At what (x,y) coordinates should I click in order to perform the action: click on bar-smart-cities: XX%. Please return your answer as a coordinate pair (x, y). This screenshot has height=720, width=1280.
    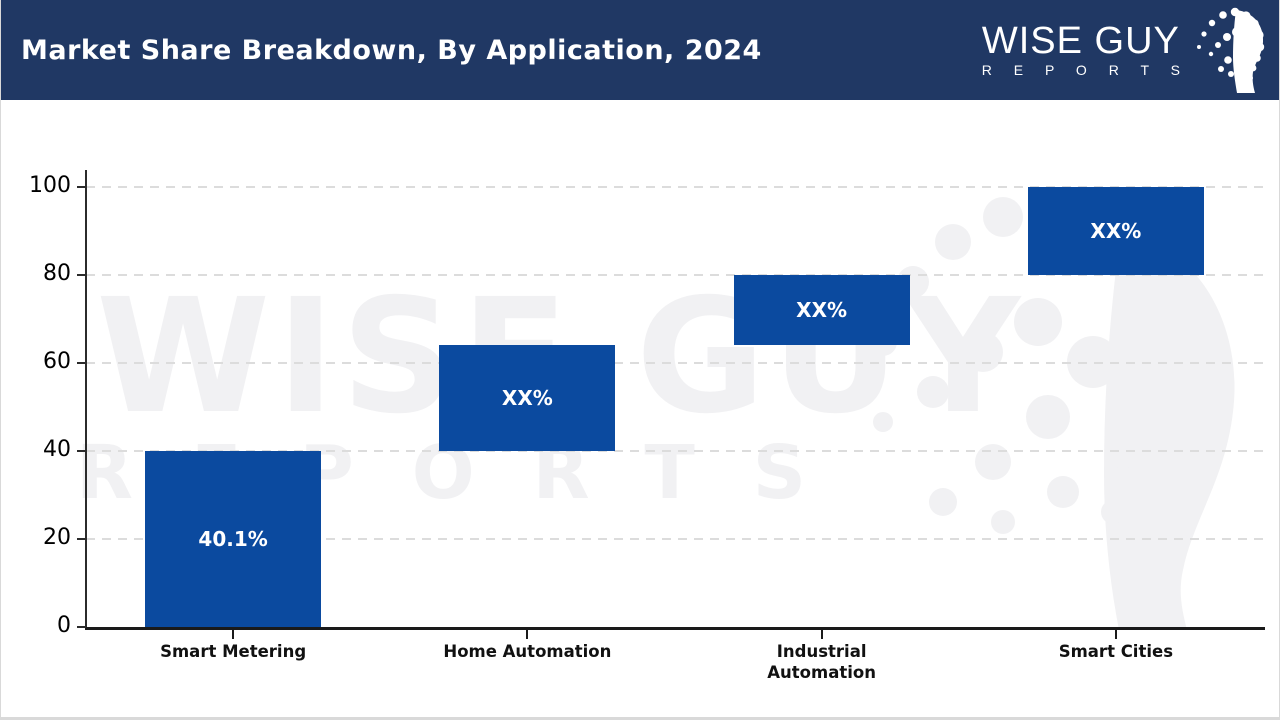
    Looking at the image, I should click on (1115, 231).